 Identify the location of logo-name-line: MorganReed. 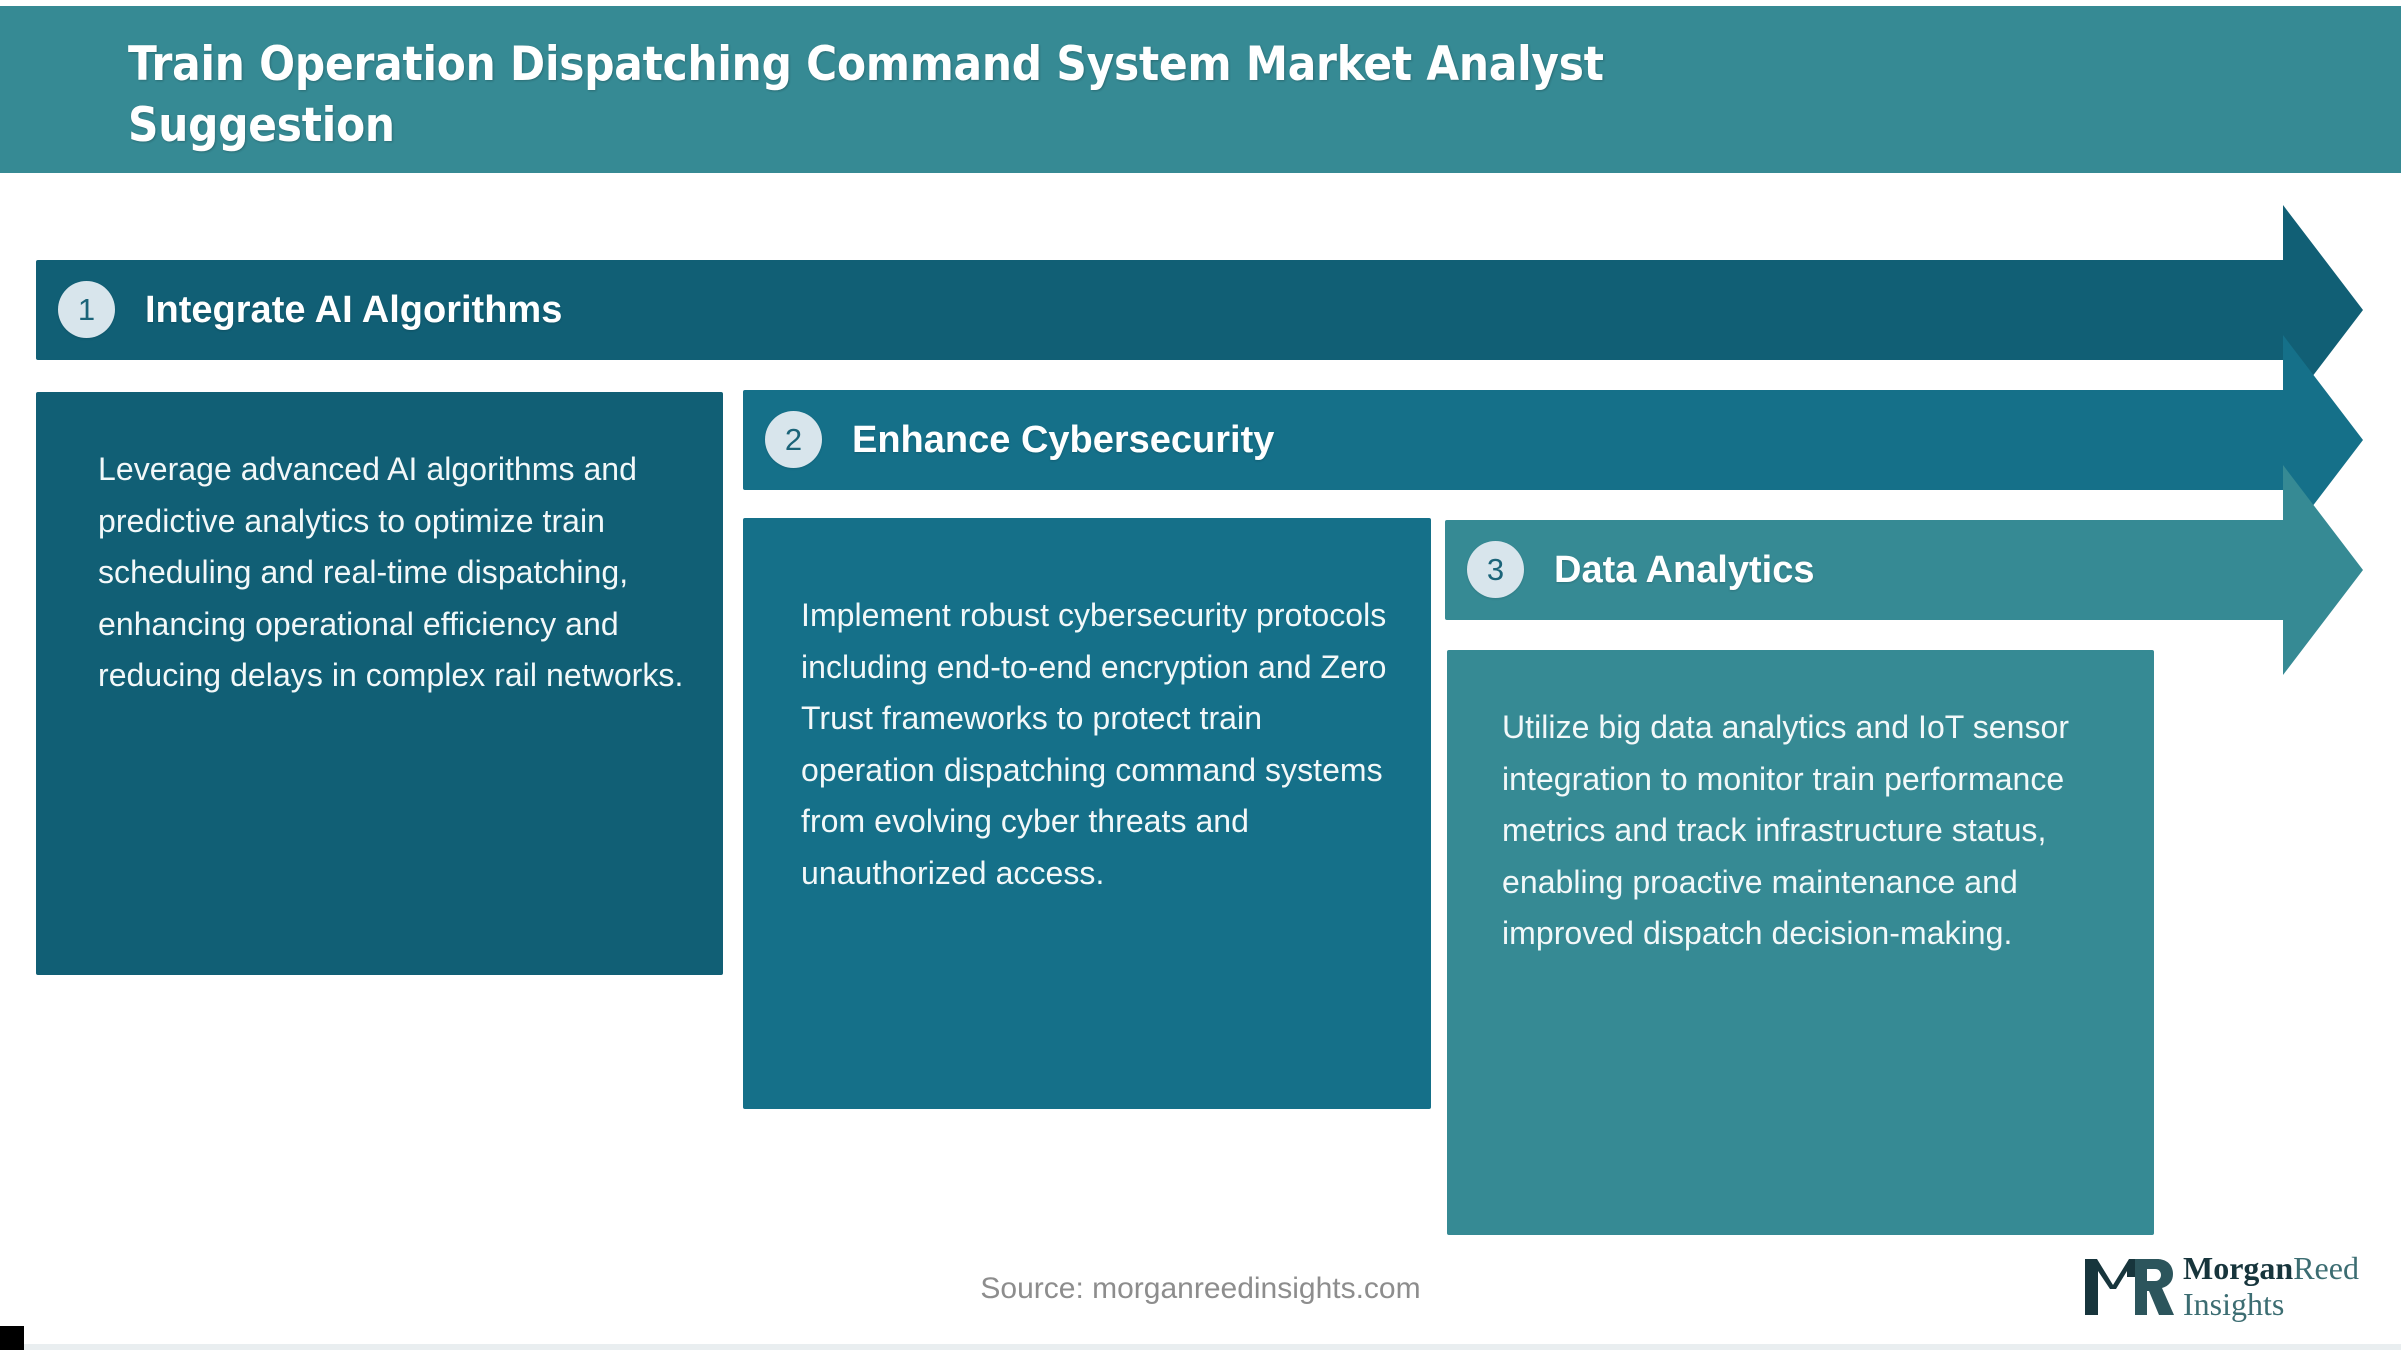
(2271, 1268).